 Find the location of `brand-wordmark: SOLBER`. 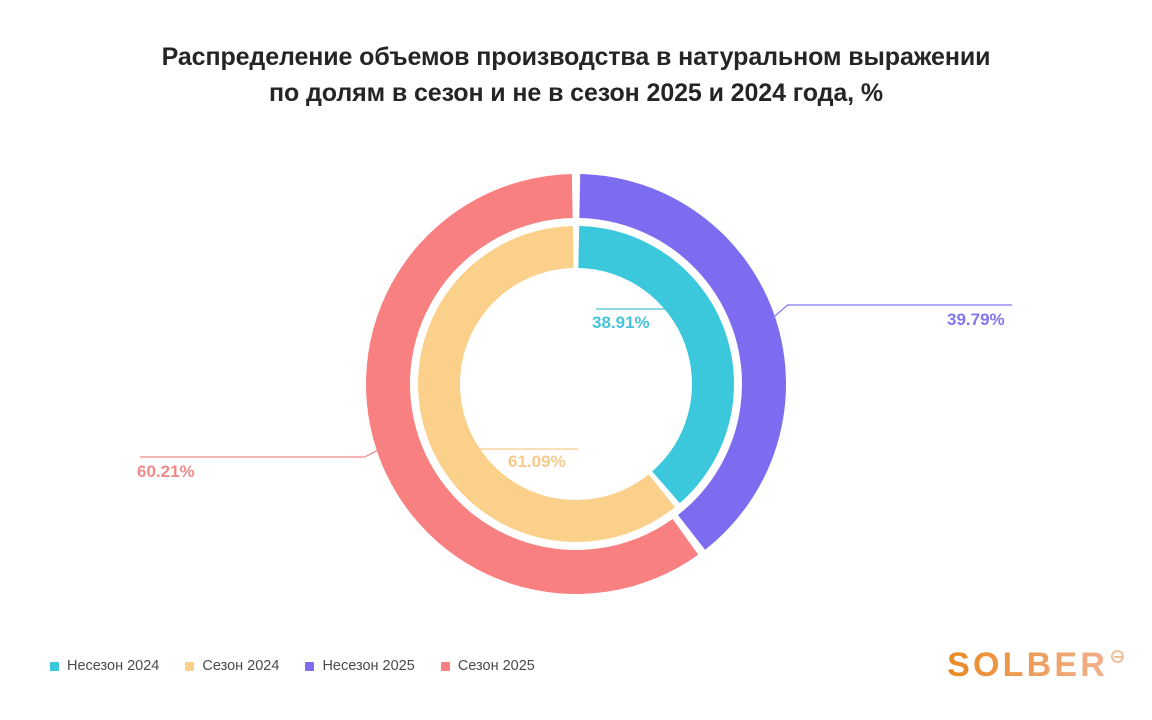

brand-wordmark: SOLBER is located at coordinates (1027, 665).